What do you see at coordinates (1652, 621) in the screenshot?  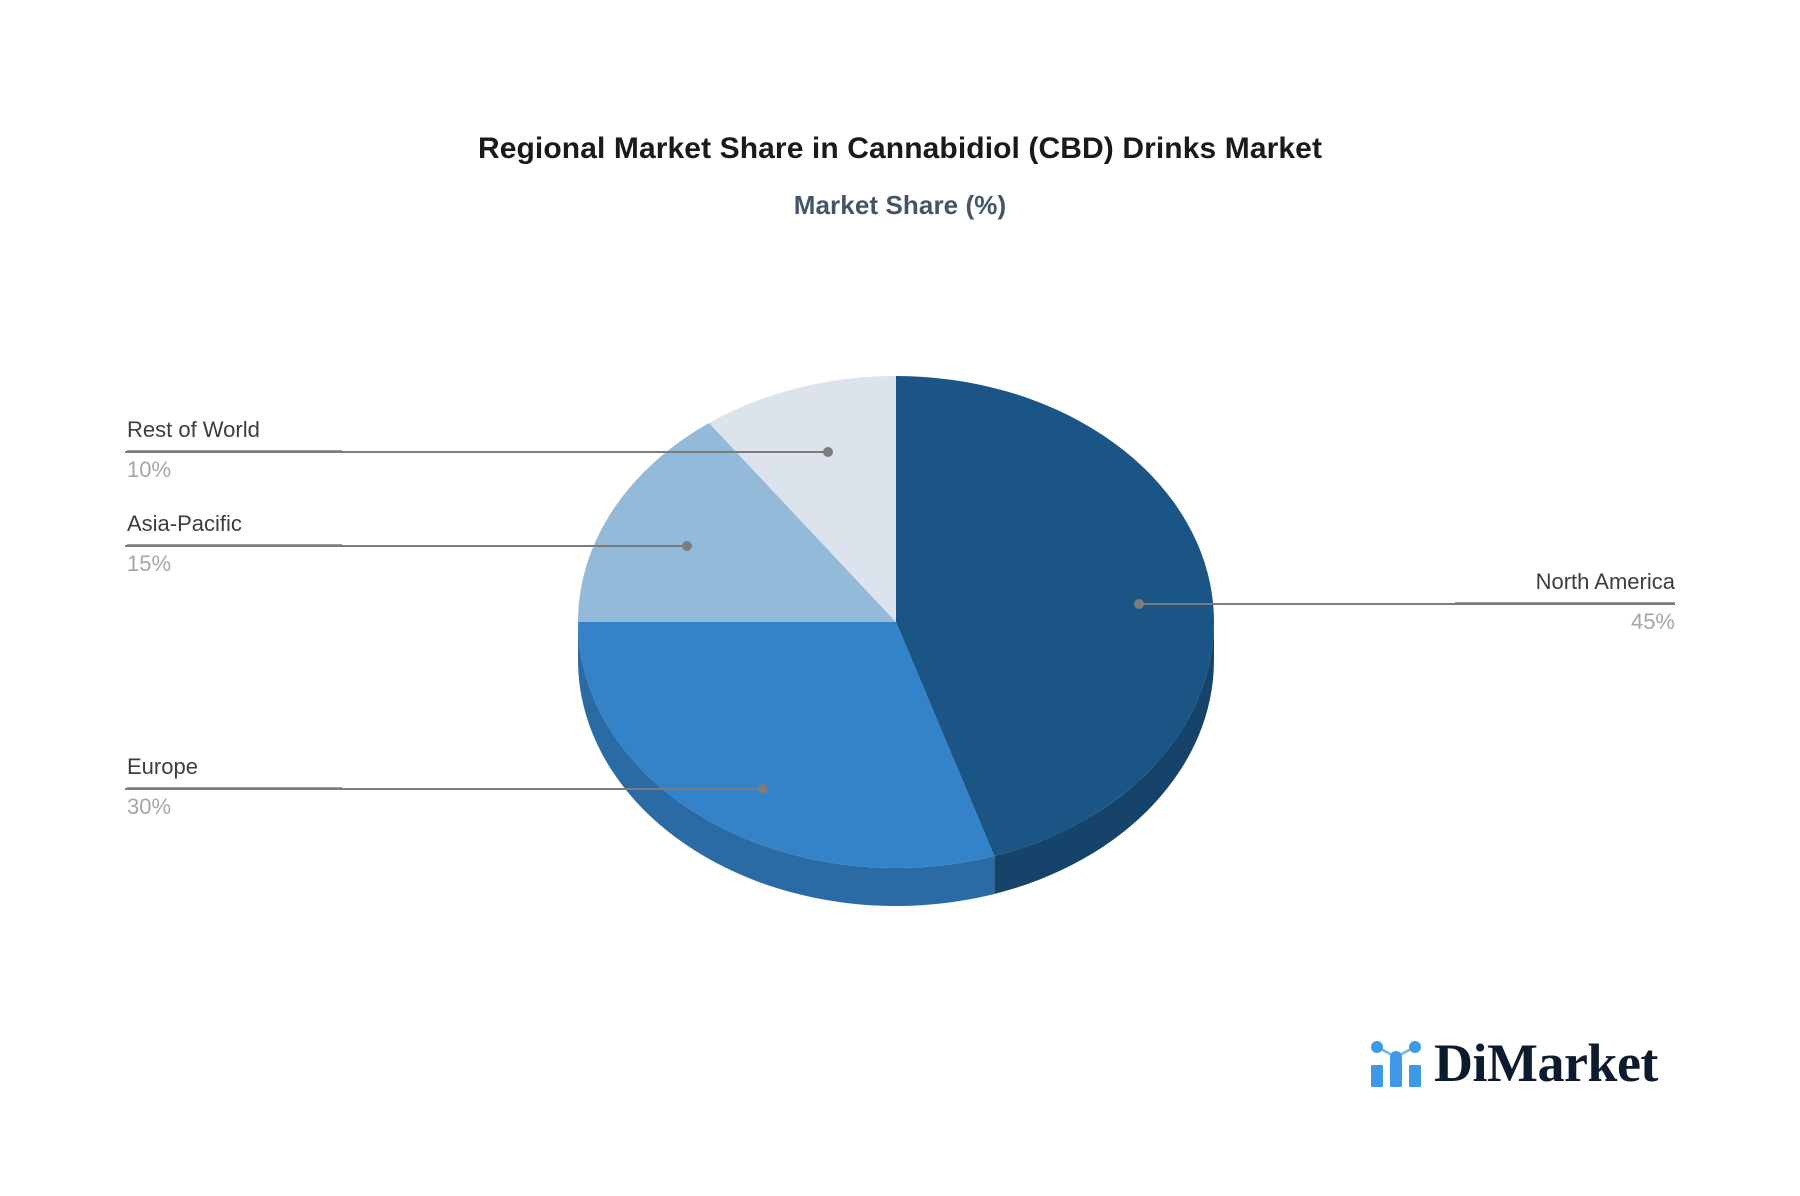 I see `callout-value-north-america: 45%` at bounding box center [1652, 621].